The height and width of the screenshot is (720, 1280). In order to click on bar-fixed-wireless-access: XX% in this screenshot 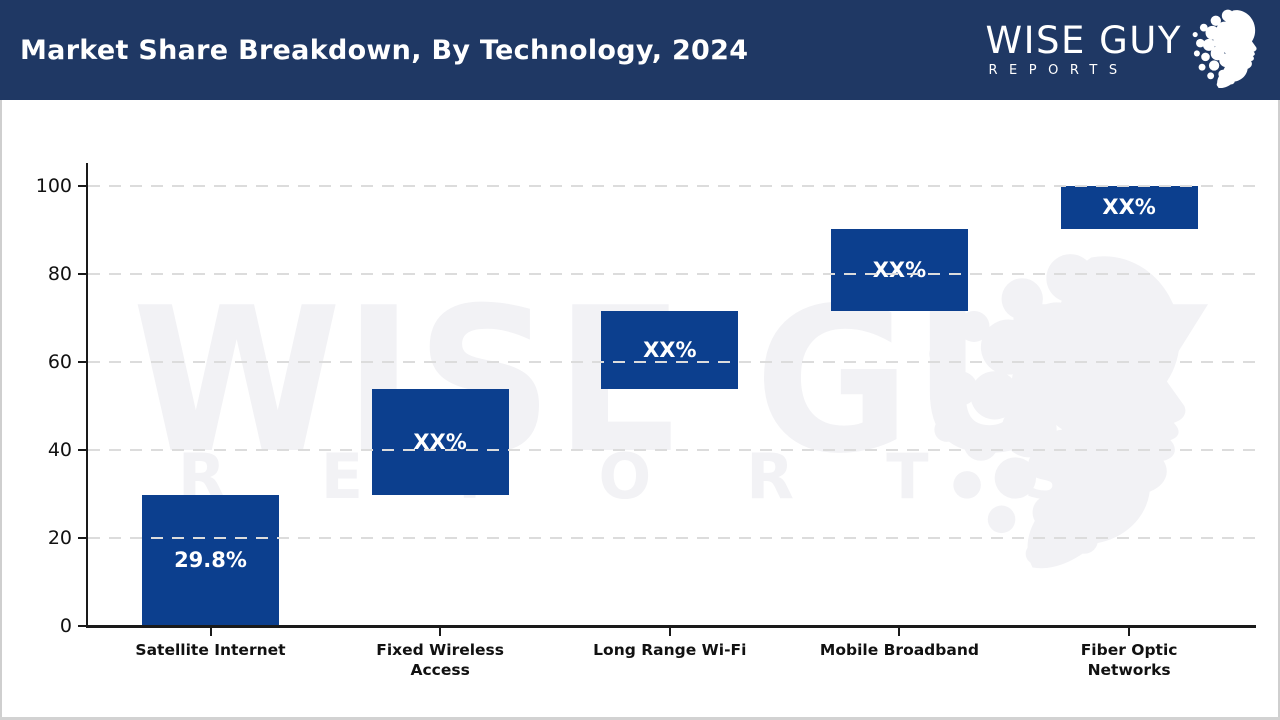, I will do `click(440, 442)`.